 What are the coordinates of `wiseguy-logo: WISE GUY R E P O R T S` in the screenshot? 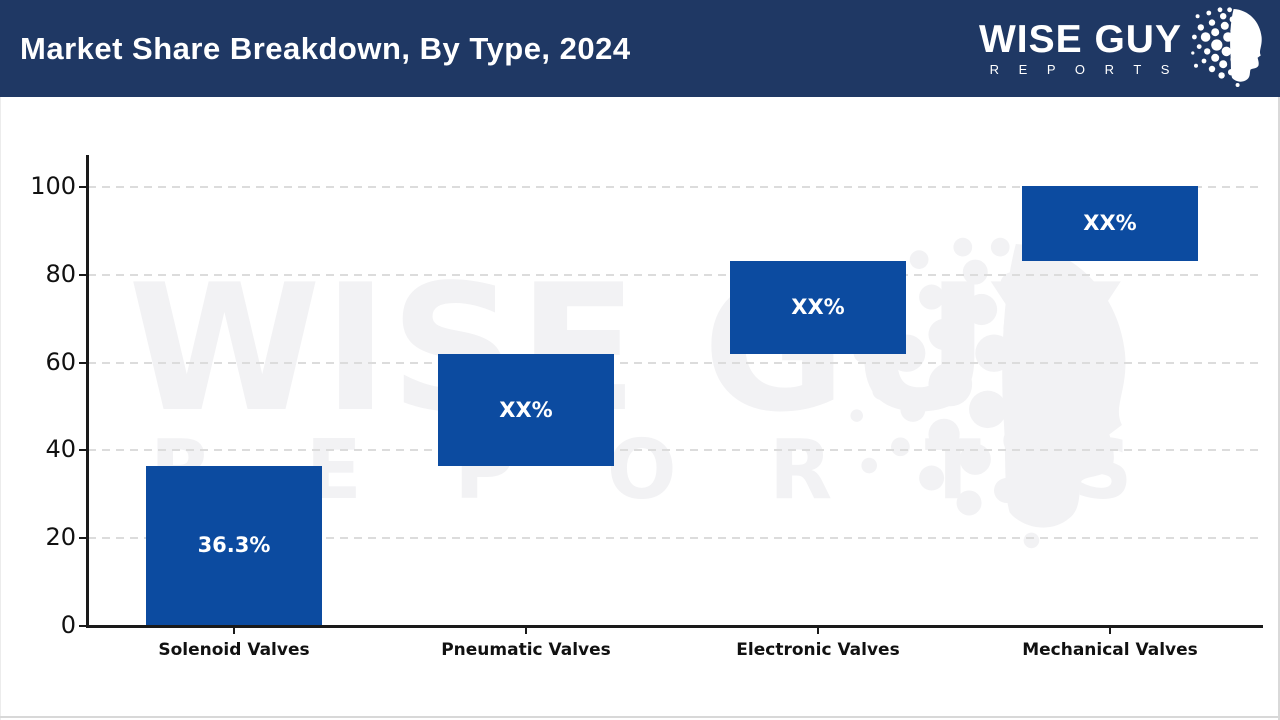 It's located at (1129, 49).